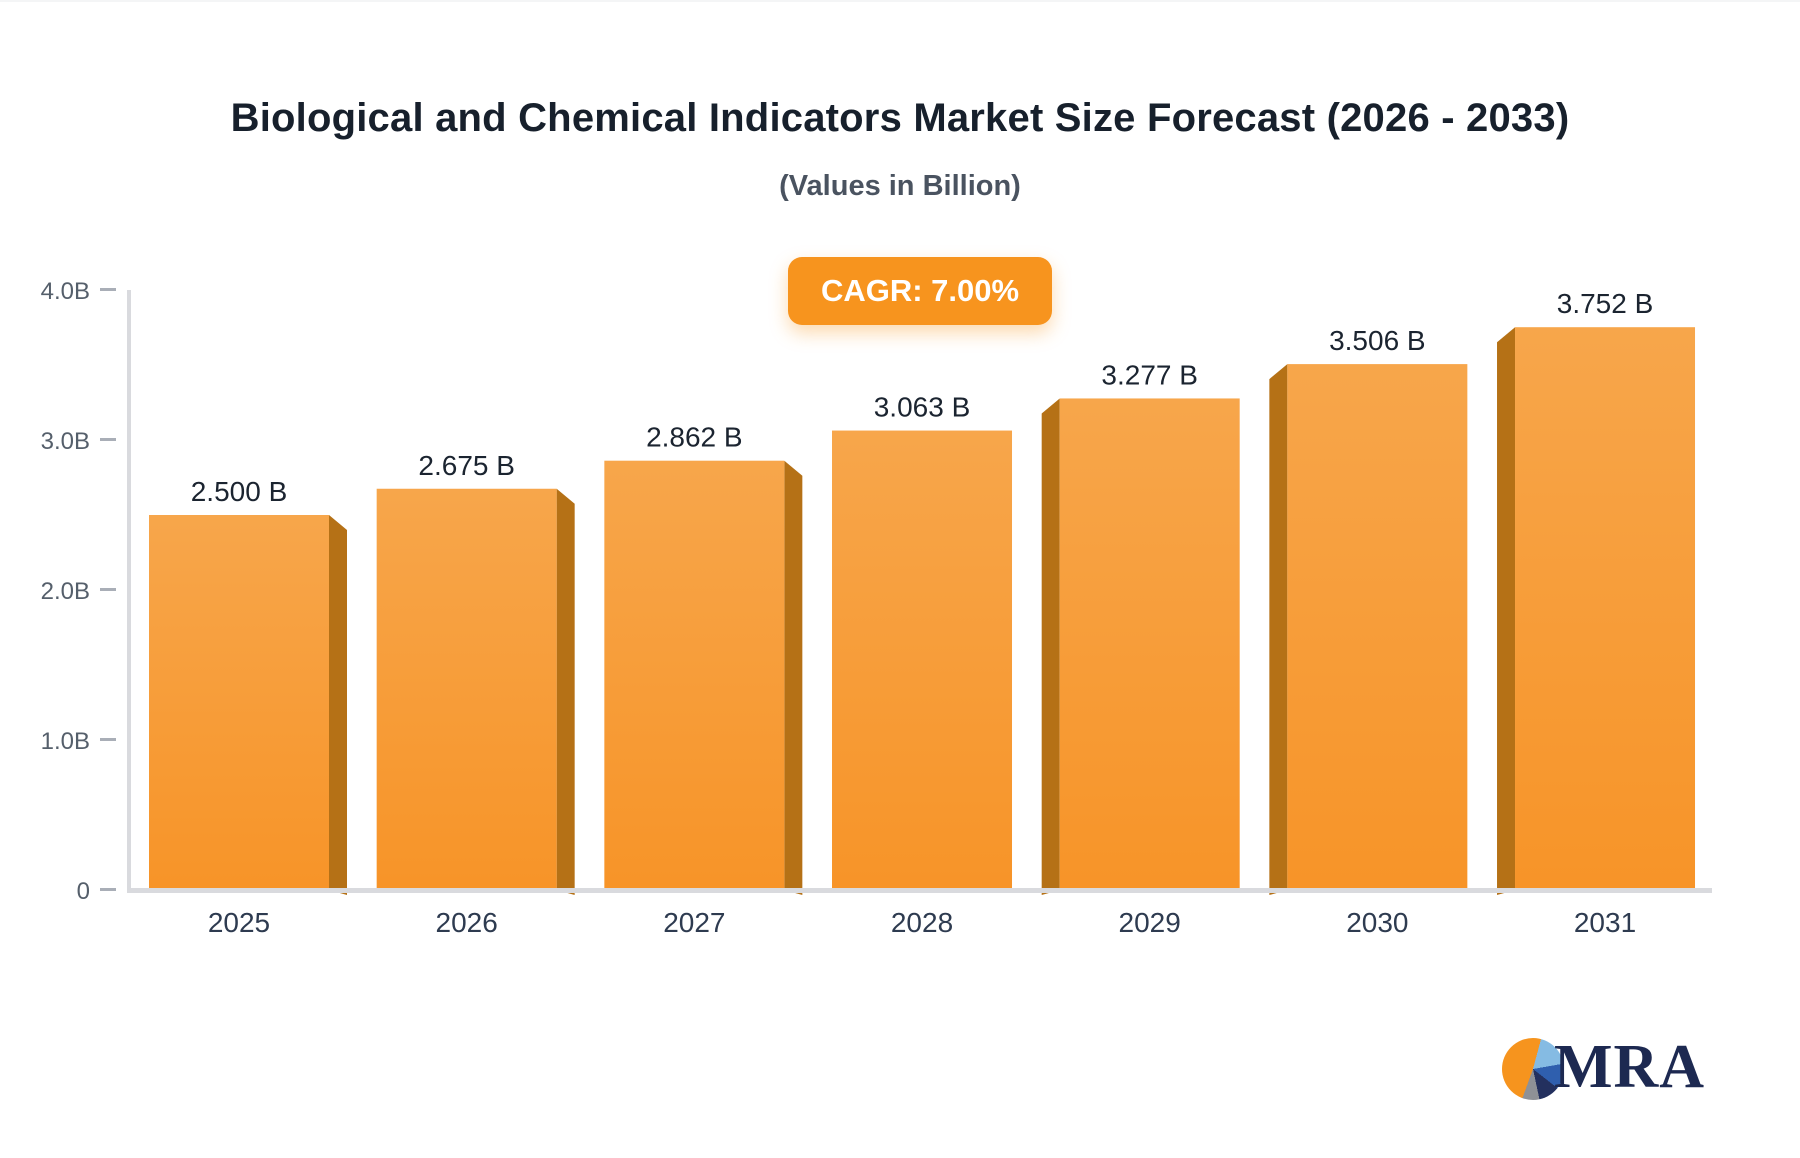 The height and width of the screenshot is (1158, 1800). I want to click on y-tick-label-2.0B: 2.0B, so click(65, 591).